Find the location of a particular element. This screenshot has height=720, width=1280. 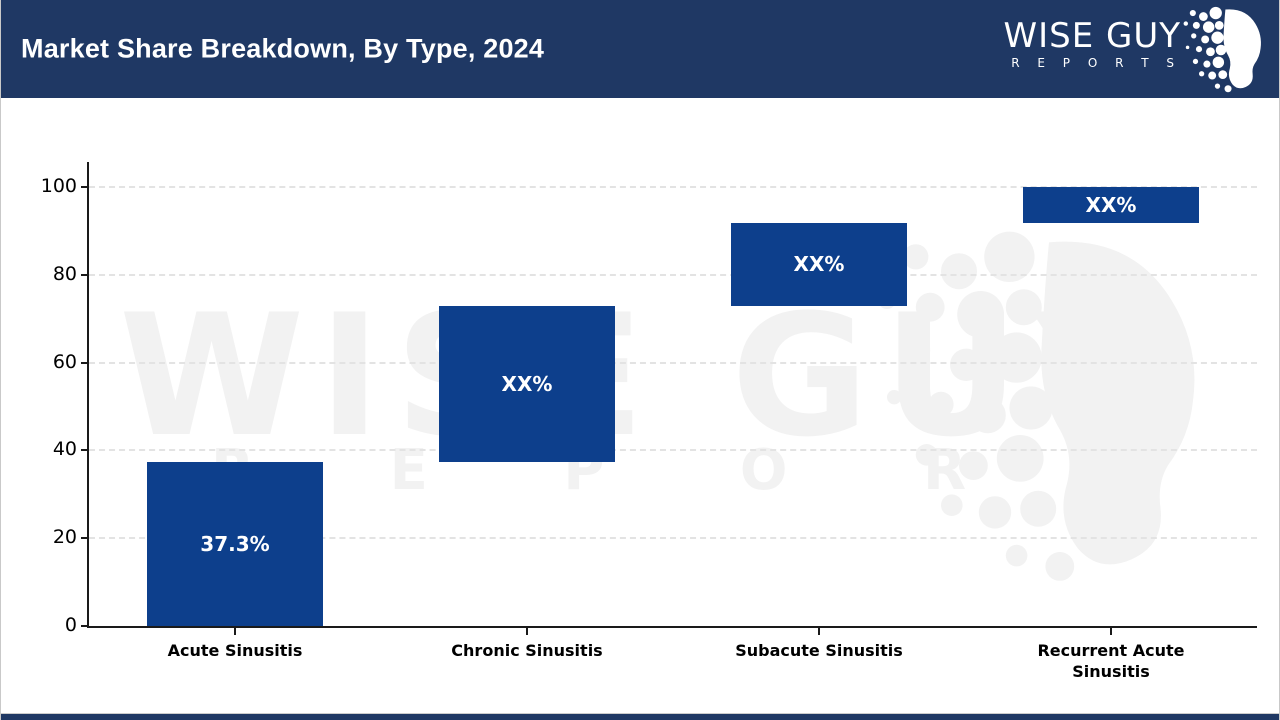

x-axis-line is located at coordinates (672, 627).